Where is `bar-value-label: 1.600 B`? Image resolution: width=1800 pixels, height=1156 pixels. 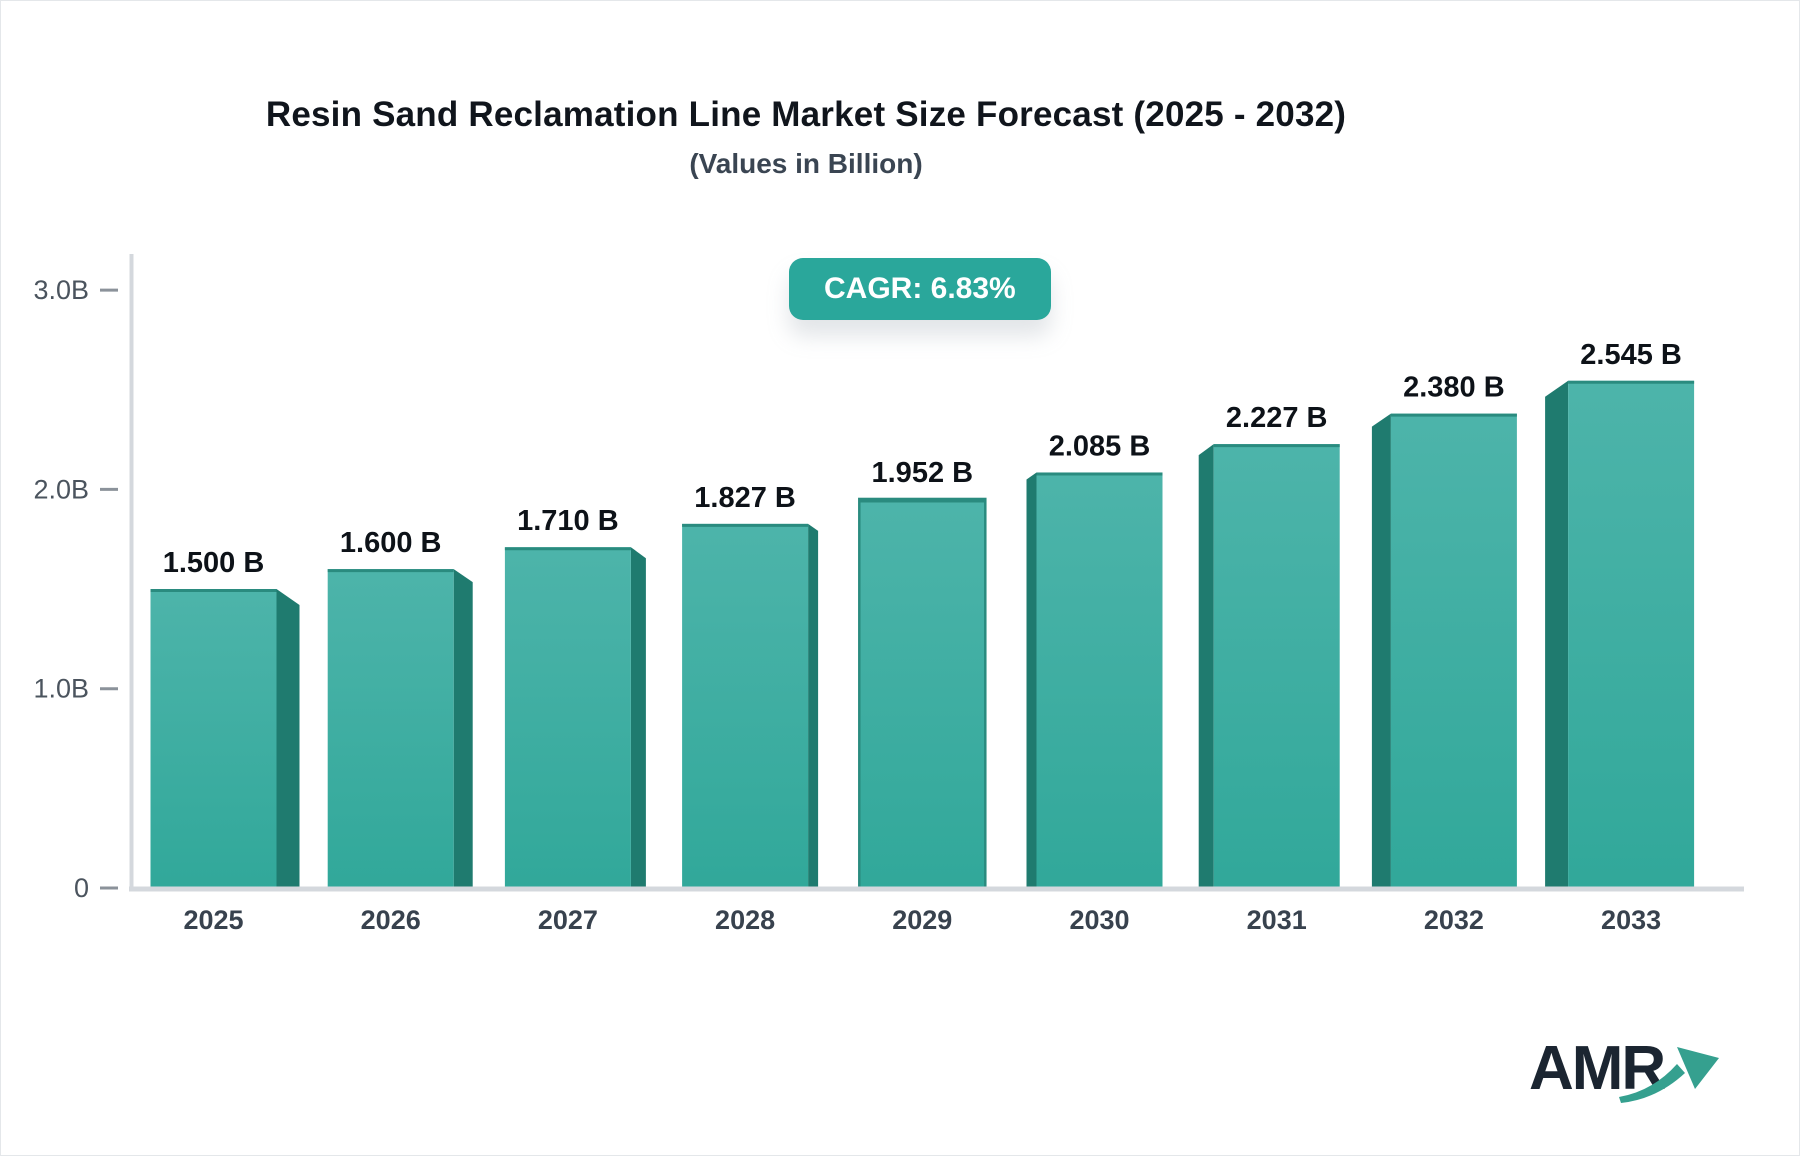
bar-value-label: 1.600 B is located at coordinates (391, 543).